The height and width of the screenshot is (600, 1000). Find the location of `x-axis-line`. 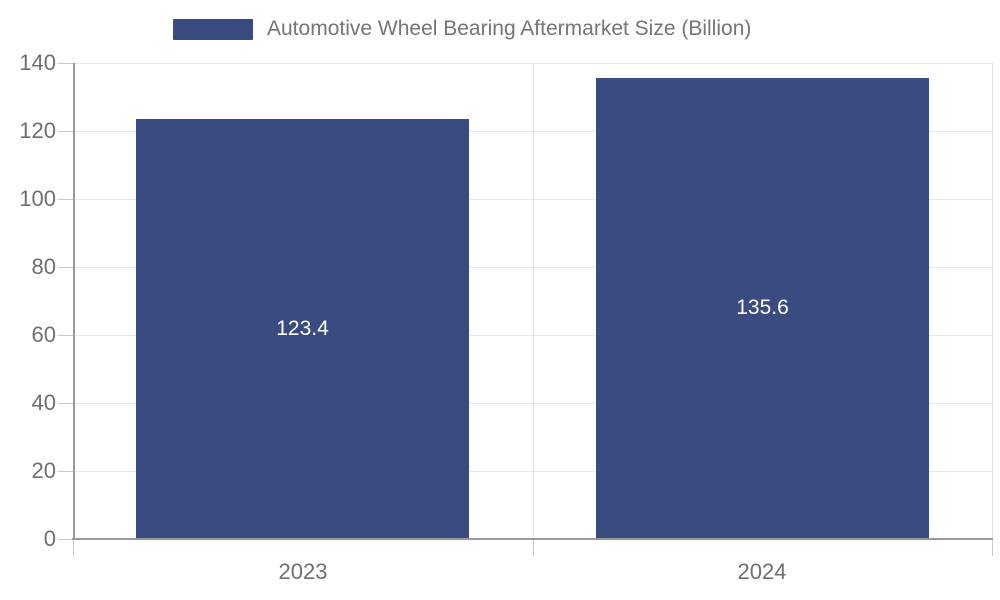

x-axis-line is located at coordinates (532, 539).